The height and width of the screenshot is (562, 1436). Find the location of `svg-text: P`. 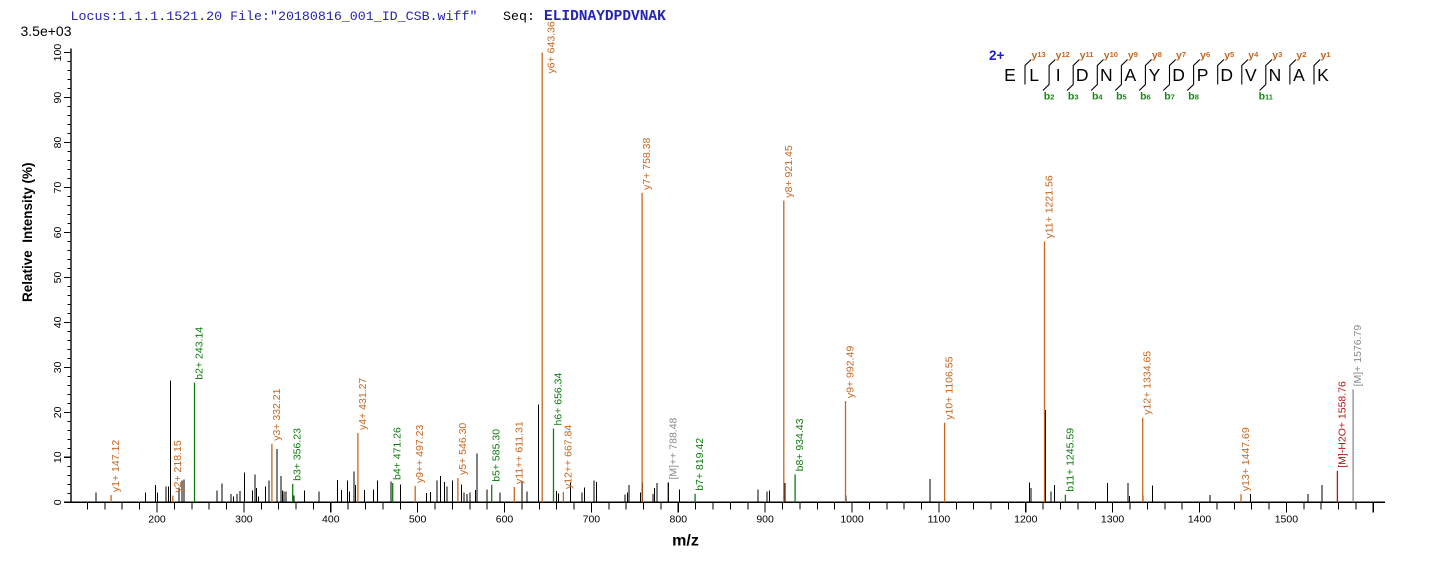

svg-text: P is located at coordinates (1203, 75).